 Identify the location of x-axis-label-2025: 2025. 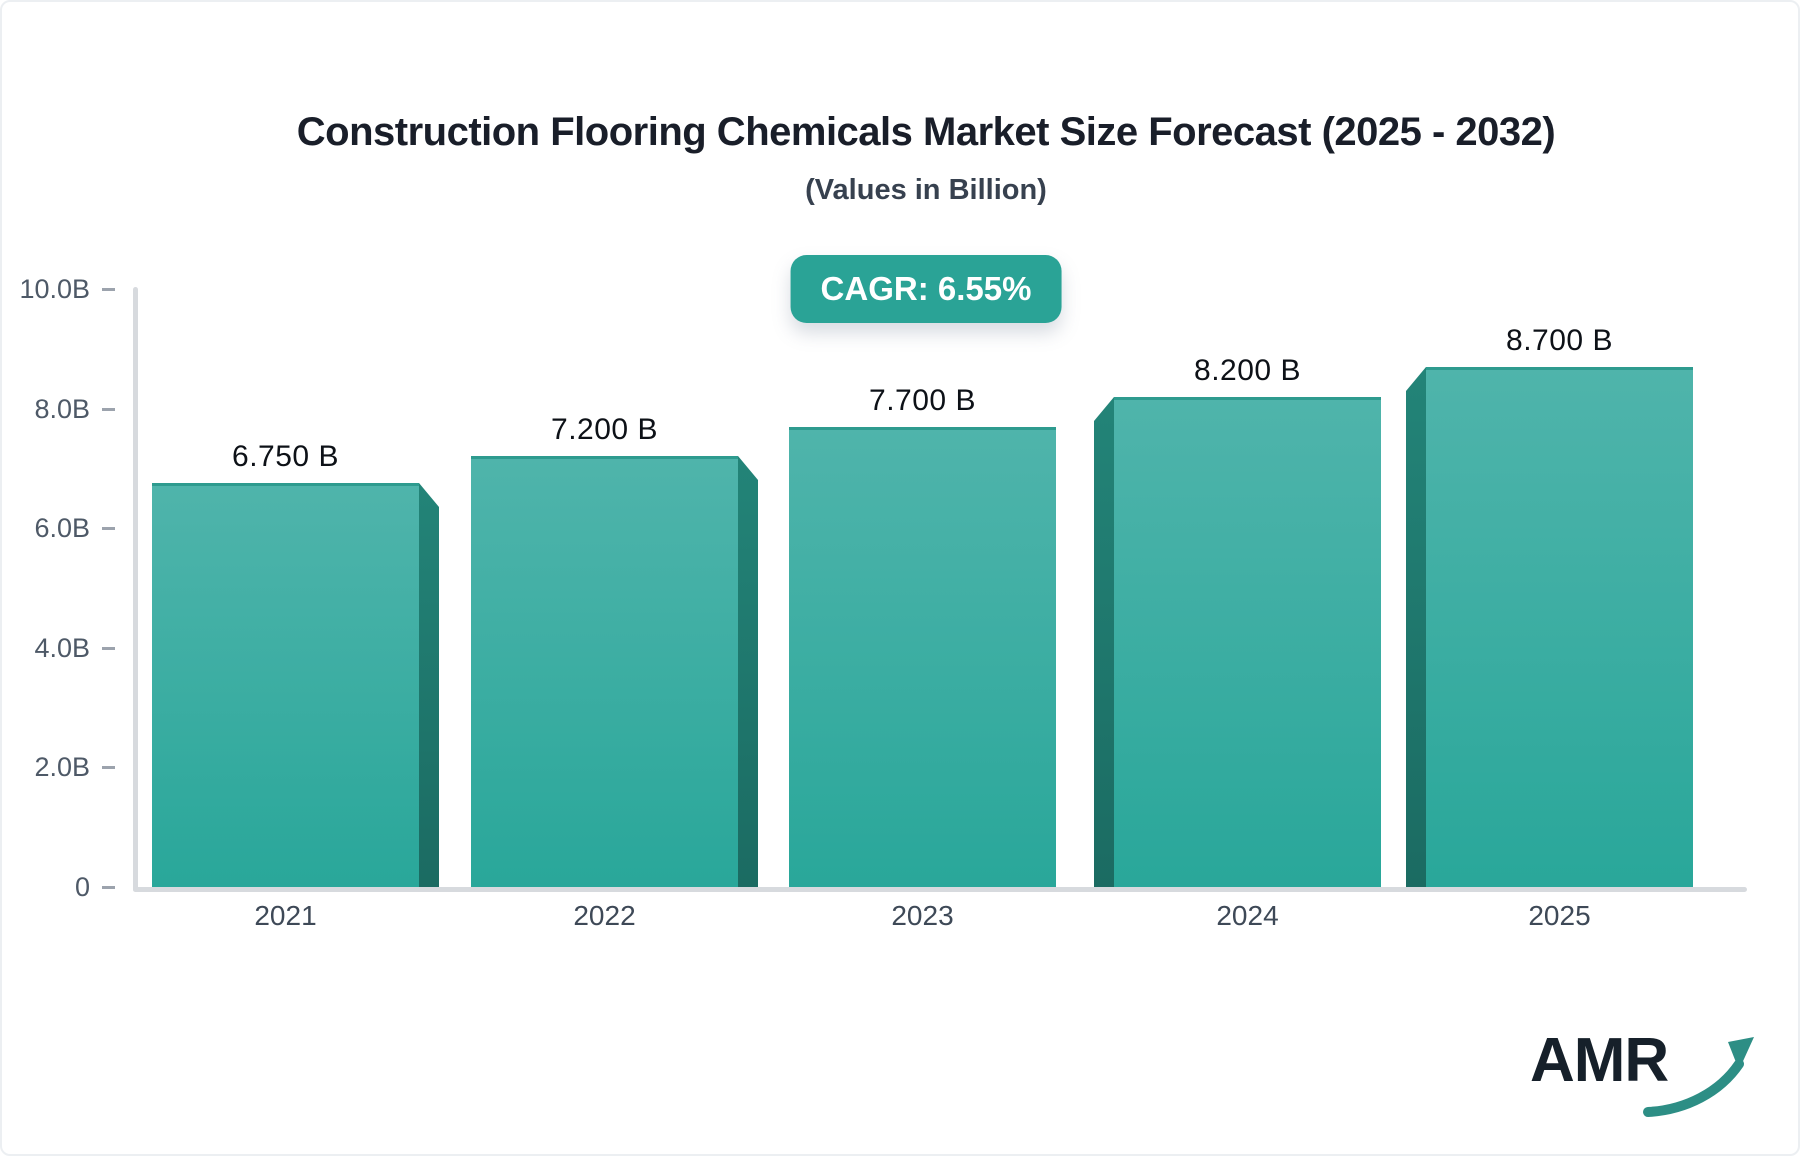
(1559, 915).